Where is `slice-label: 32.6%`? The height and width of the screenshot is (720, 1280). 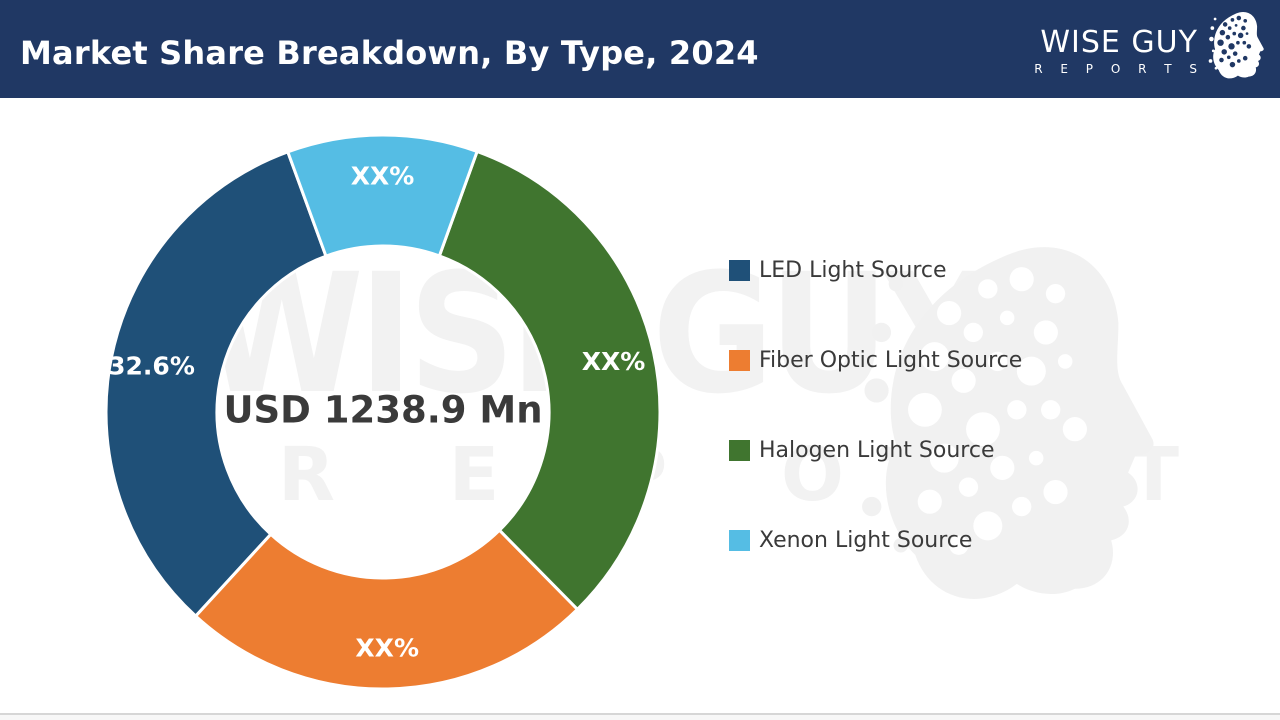
slice-label: 32.6% is located at coordinates (151, 366).